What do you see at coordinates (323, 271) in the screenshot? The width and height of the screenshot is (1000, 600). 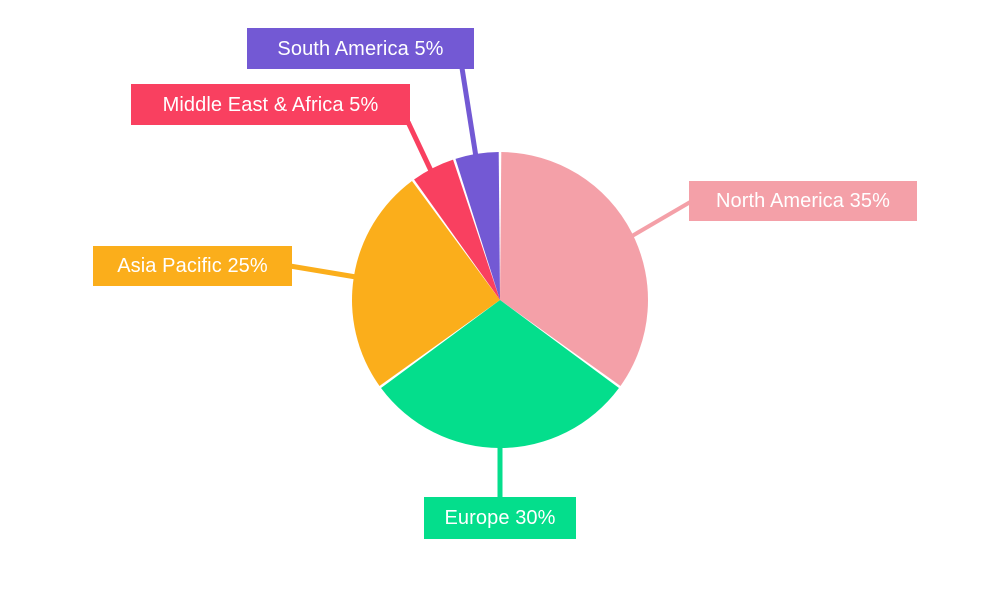 I see `leader-line-asia-pacific` at bounding box center [323, 271].